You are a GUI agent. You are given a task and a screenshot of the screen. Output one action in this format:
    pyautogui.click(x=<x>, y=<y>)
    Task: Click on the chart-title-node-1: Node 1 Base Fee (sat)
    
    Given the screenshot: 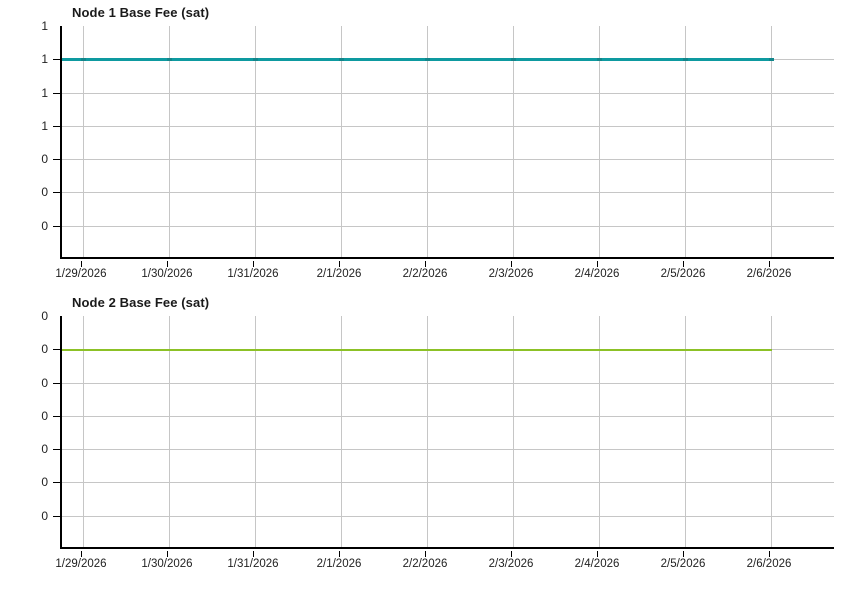 What is the action you would take?
    pyautogui.click(x=141, y=12)
    